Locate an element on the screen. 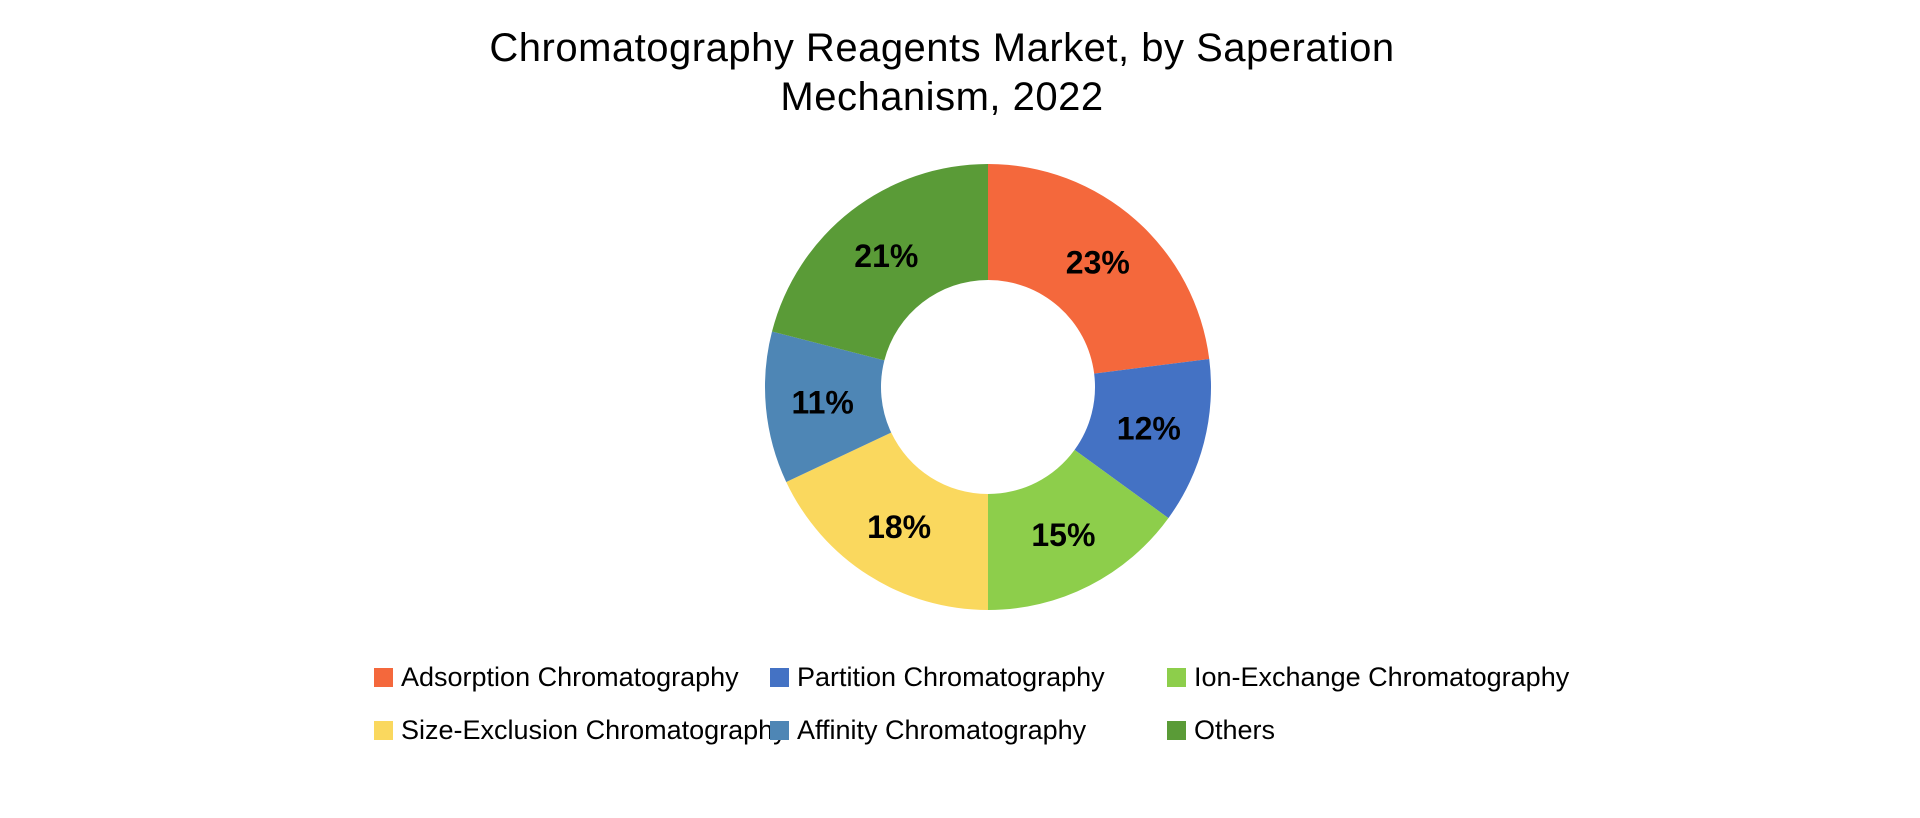 This screenshot has width=1920, height=818. donut-chart: 23% 12% 15% 18% 11% 21% is located at coordinates (988, 387).